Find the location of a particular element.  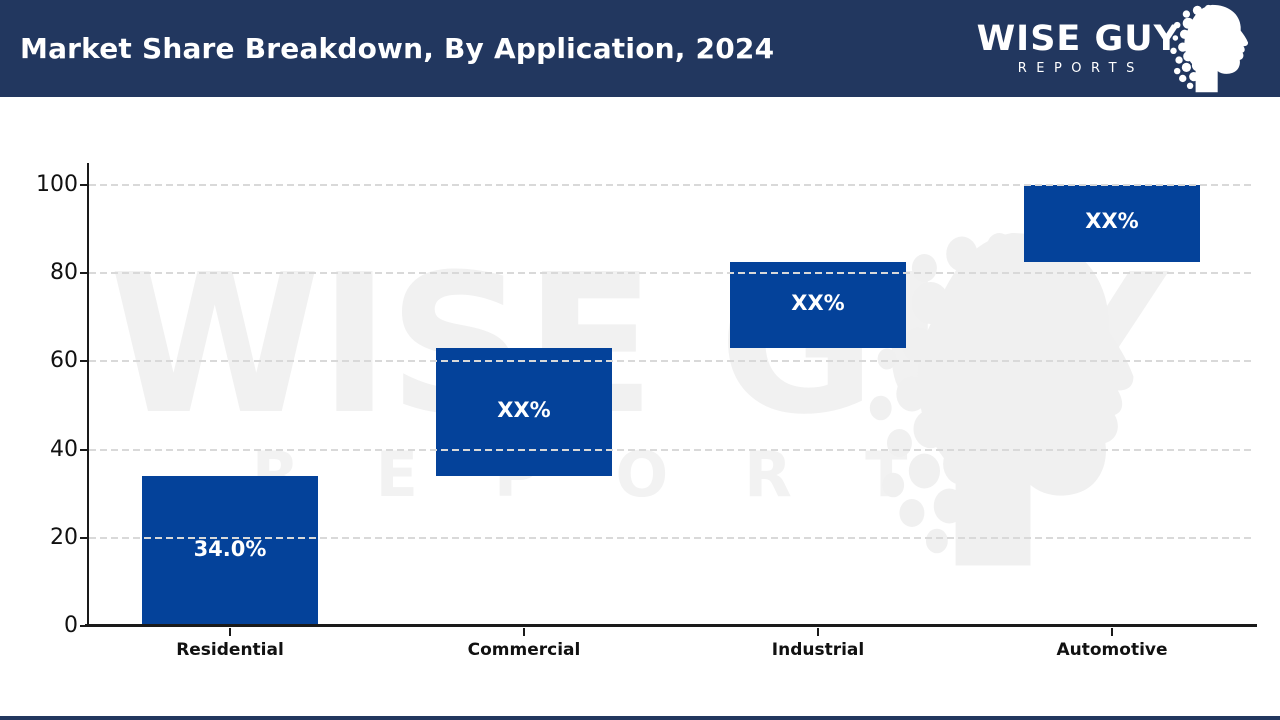

bar-segment-commercial is located at coordinates (524, 412).